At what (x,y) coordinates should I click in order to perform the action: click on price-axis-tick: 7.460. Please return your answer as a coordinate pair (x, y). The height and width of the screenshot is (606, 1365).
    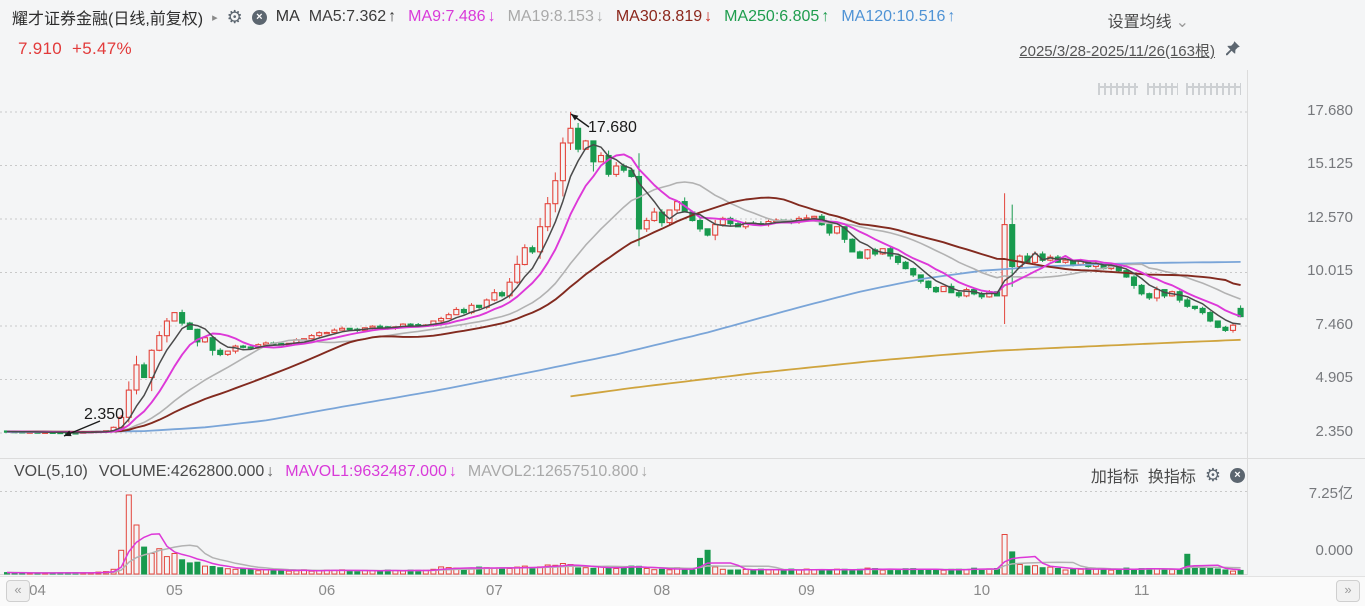
    Looking at the image, I should click on (1334, 324).